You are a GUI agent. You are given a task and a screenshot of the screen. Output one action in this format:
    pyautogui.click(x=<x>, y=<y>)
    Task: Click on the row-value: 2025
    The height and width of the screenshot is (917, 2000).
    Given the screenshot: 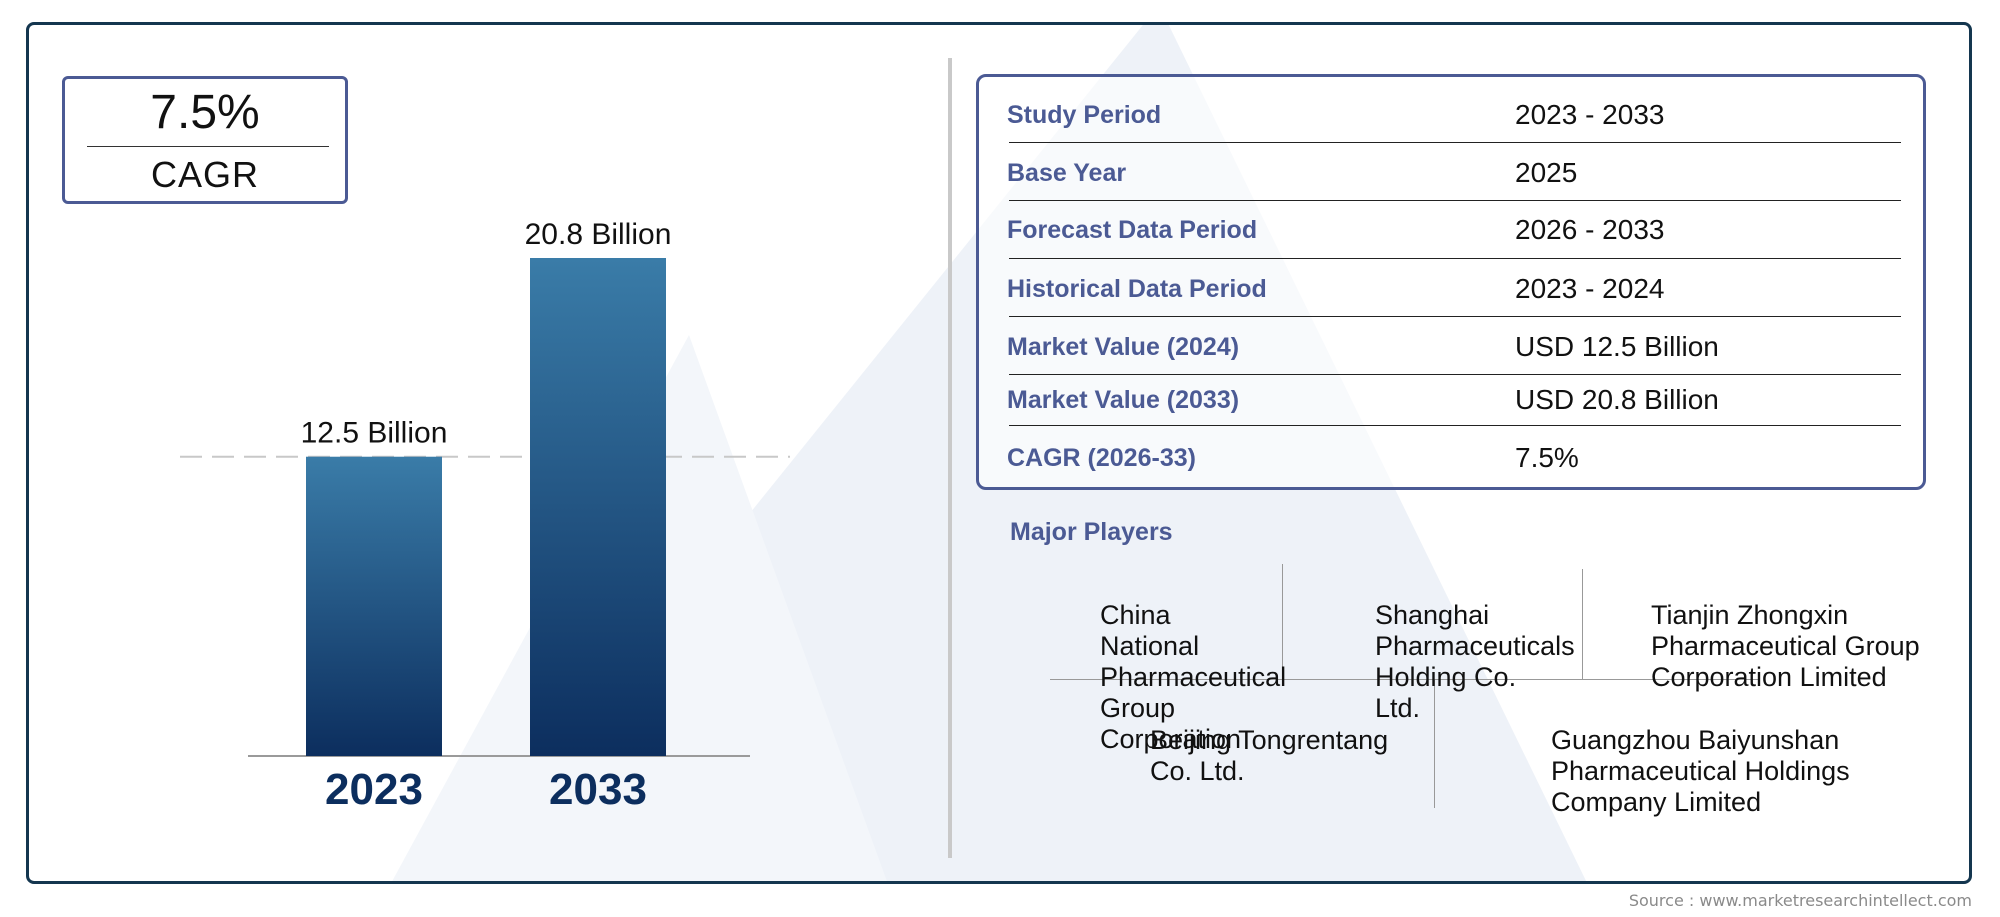 What is the action you would take?
    pyautogui.click(x=1546, y=172)
    